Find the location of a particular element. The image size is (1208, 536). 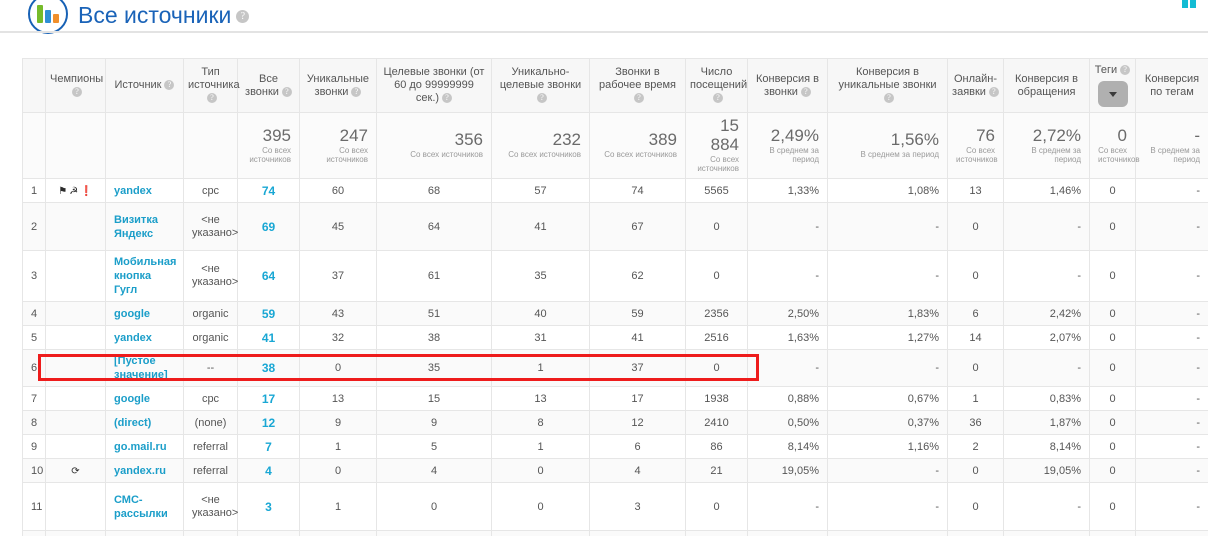

all-calls-cell: 17 is located at coordinates (268, 398).